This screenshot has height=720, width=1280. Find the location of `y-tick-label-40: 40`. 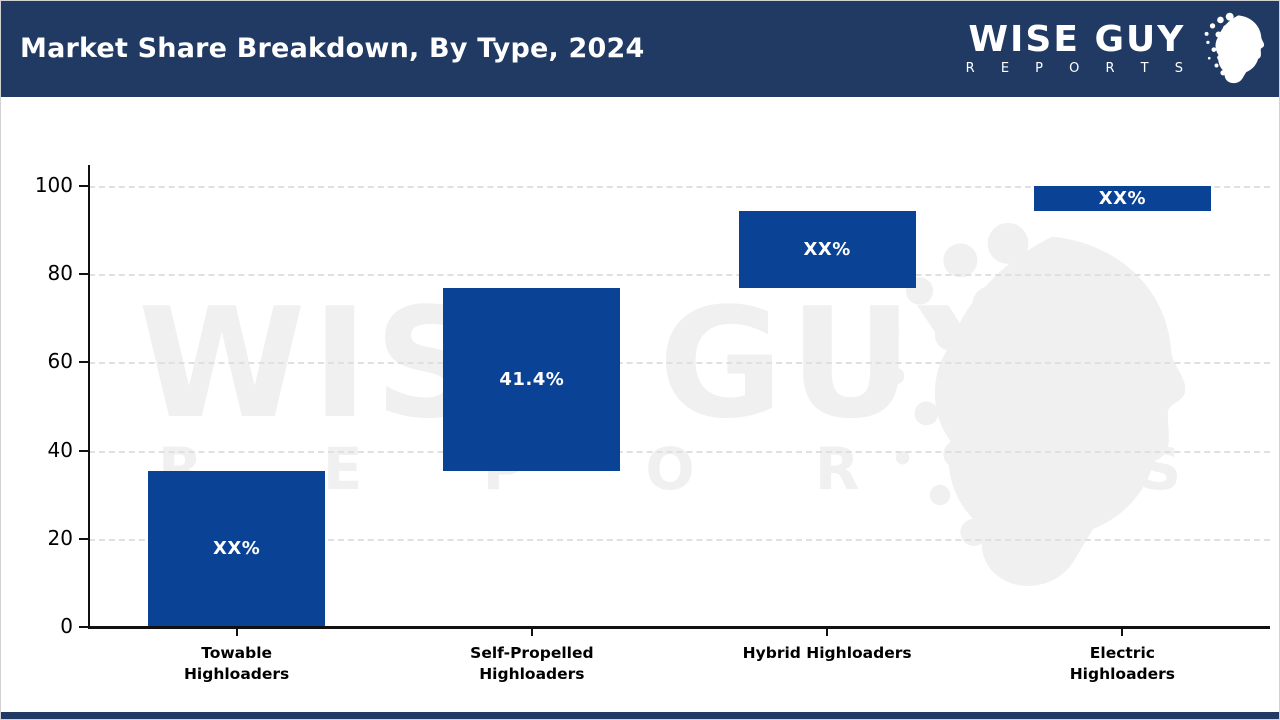

y-tick-label-40: 40 is located at coordinates (60, 449).